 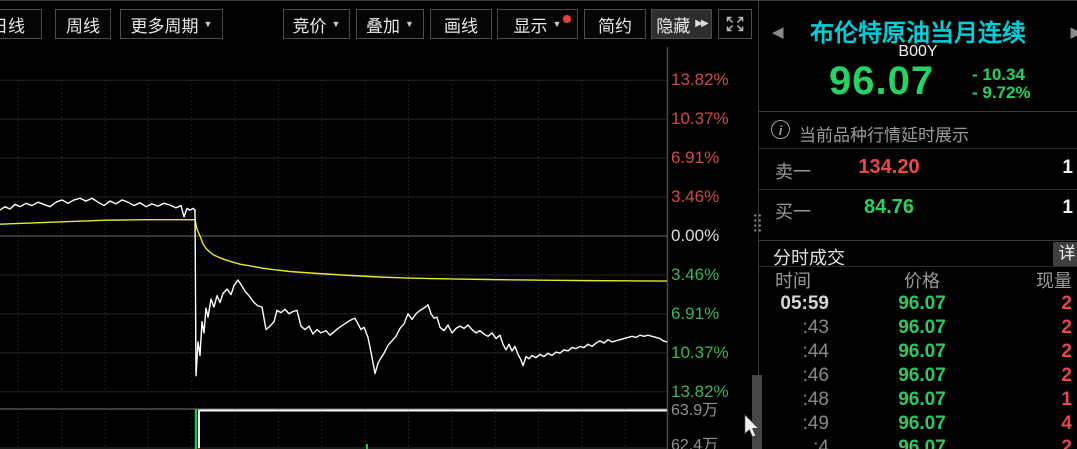 I want to click on tick-row: :49 96.07 4, so click(x=918, y=425).